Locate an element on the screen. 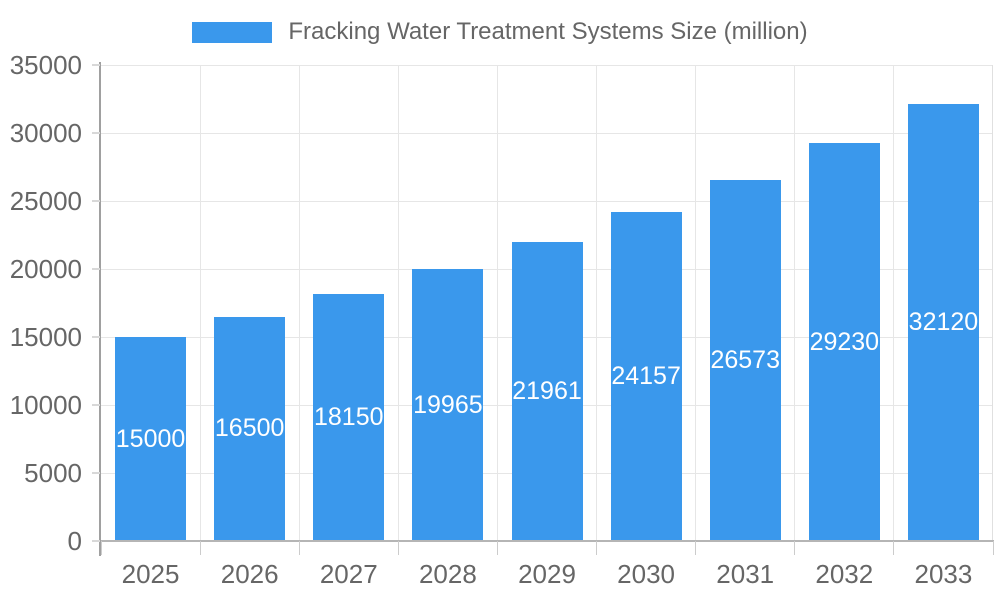 The image size is (1000, 600). bar-2030: 24157 is located at coordinates (646, 376).